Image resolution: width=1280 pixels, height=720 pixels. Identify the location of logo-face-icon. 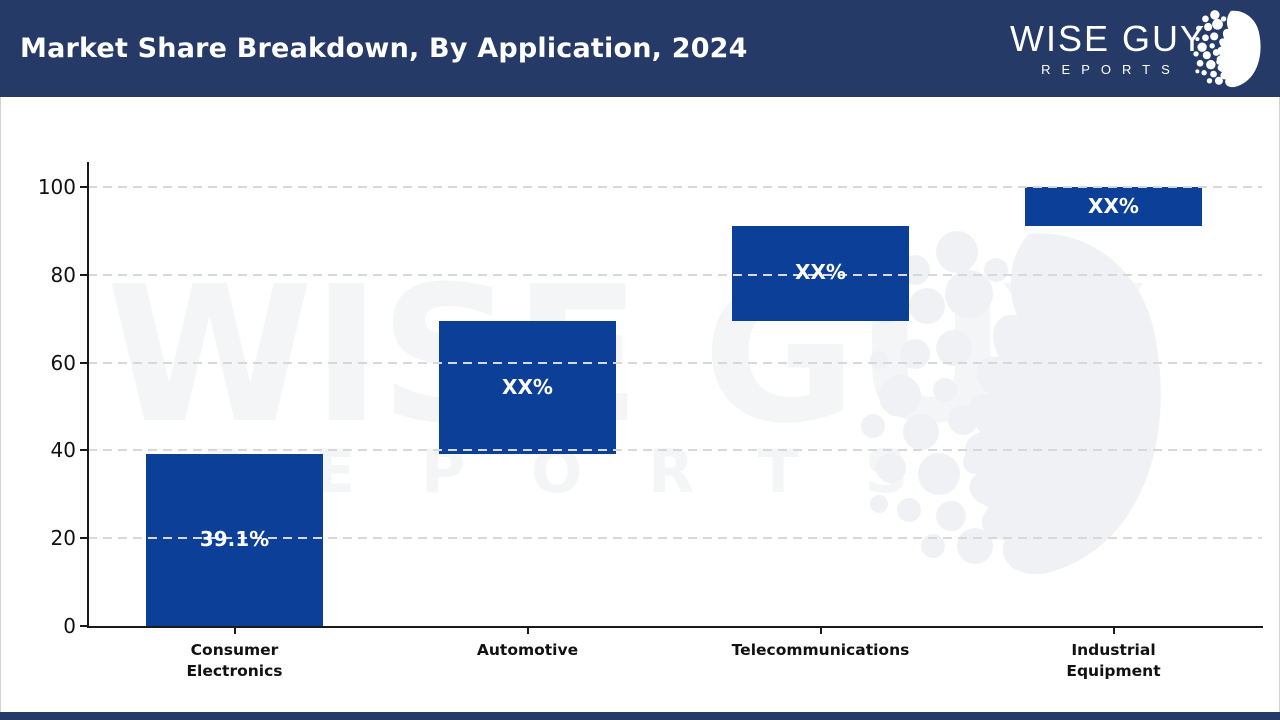
(1229, 48).